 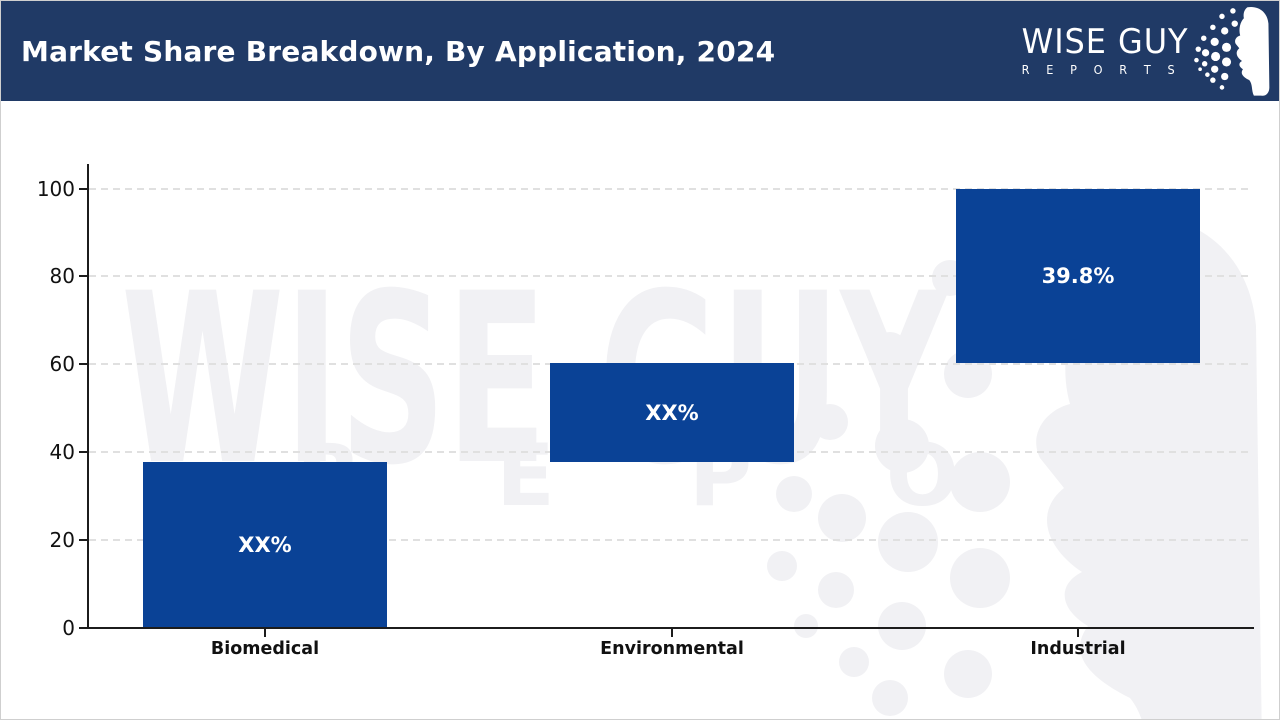 What do you see at coordinates (1078, 649) in the screenshot?
I see `x-category-label: Industrial` at bounding box center [1078, 649].